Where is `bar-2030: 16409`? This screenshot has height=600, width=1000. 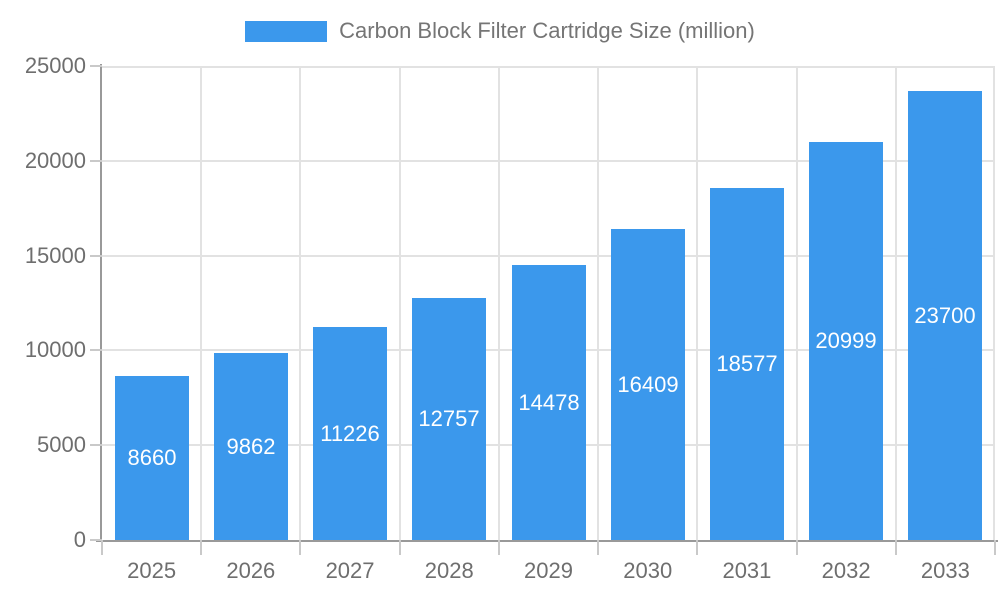
bar-2030: 16409 is located at coordinates (648, 384).